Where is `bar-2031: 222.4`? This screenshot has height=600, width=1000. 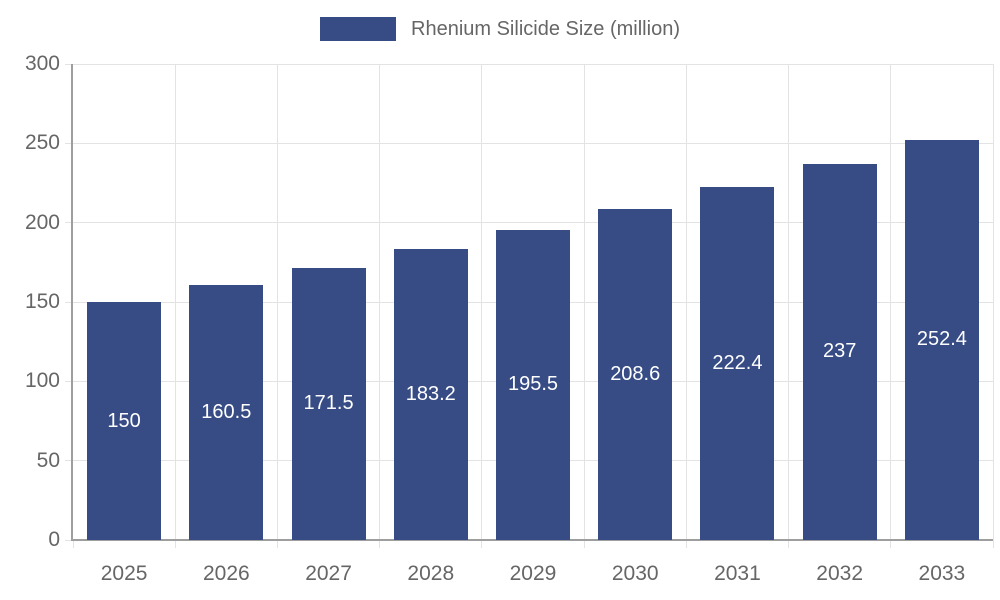 bar-2031: 222.4 is located at coordinates (737, 363).